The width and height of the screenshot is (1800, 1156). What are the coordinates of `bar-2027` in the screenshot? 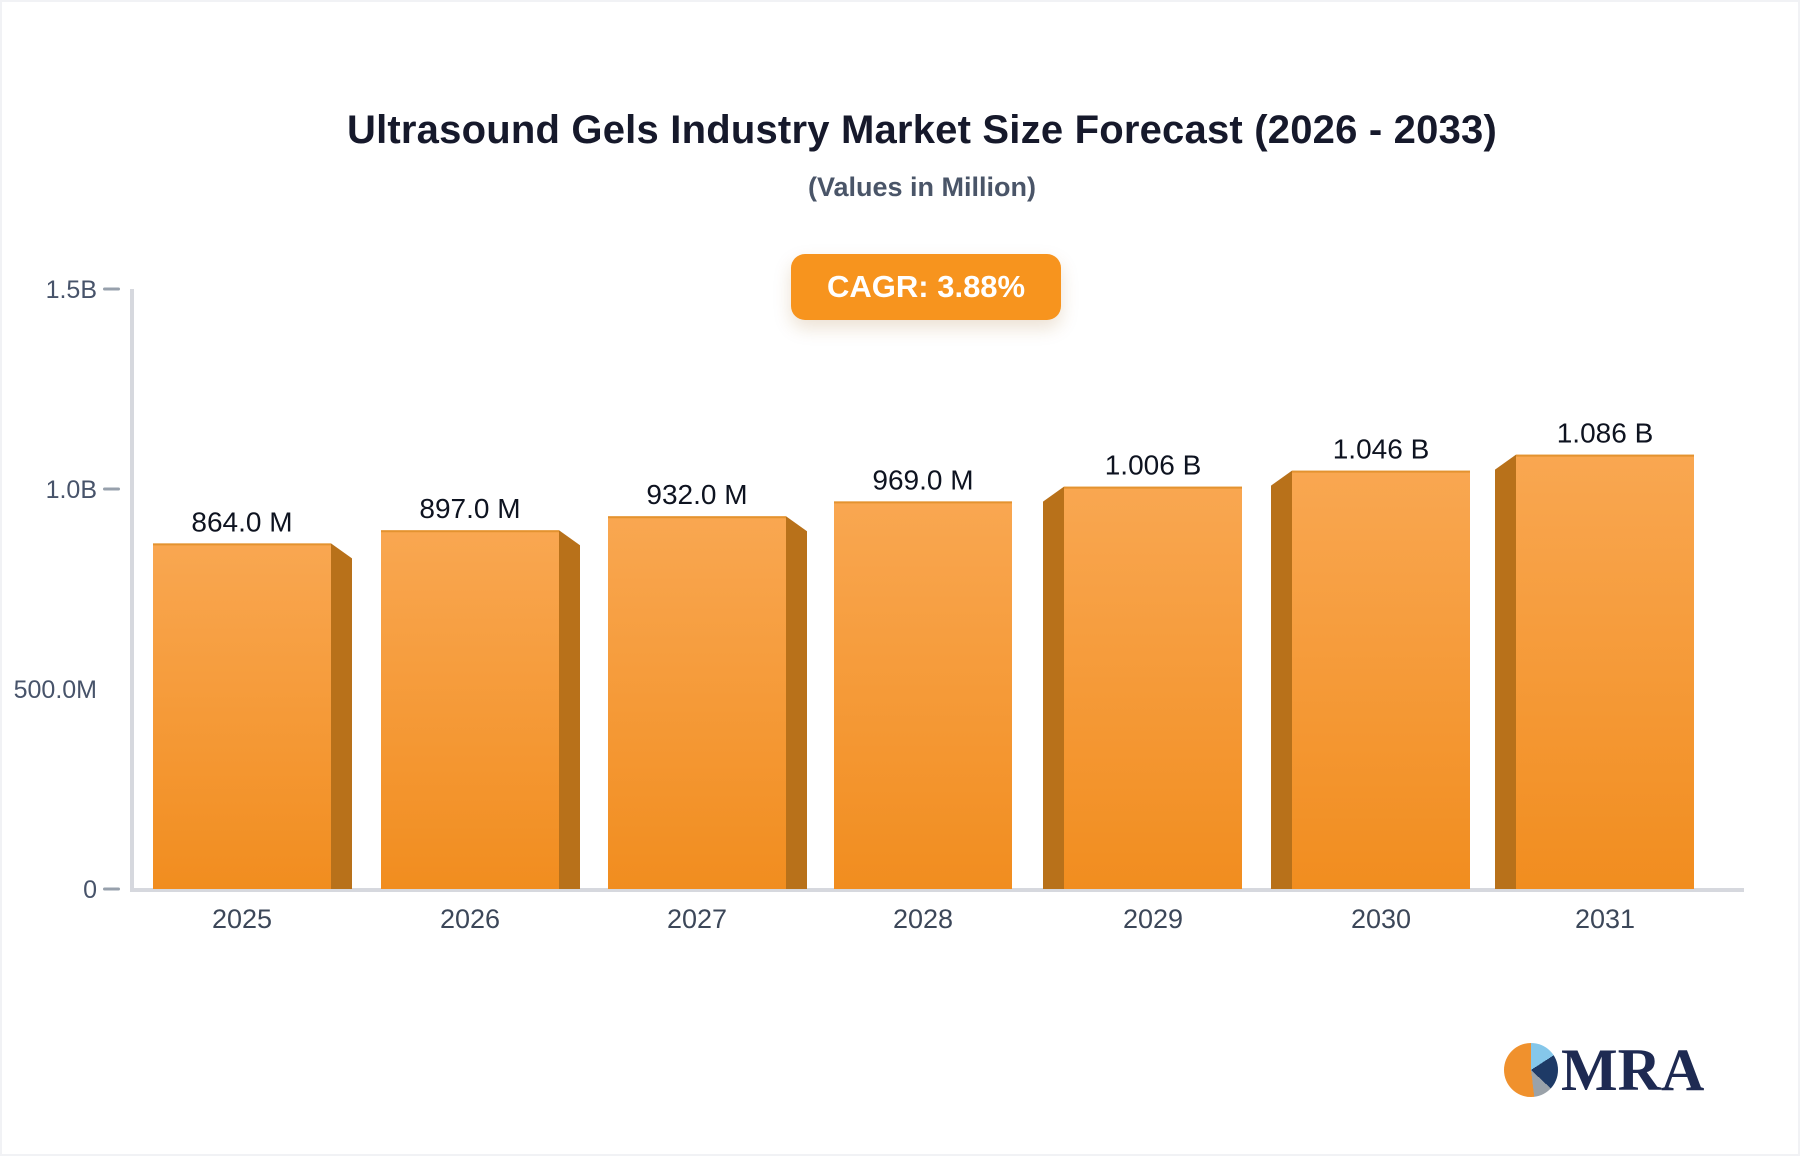 It's located at (707, 702).